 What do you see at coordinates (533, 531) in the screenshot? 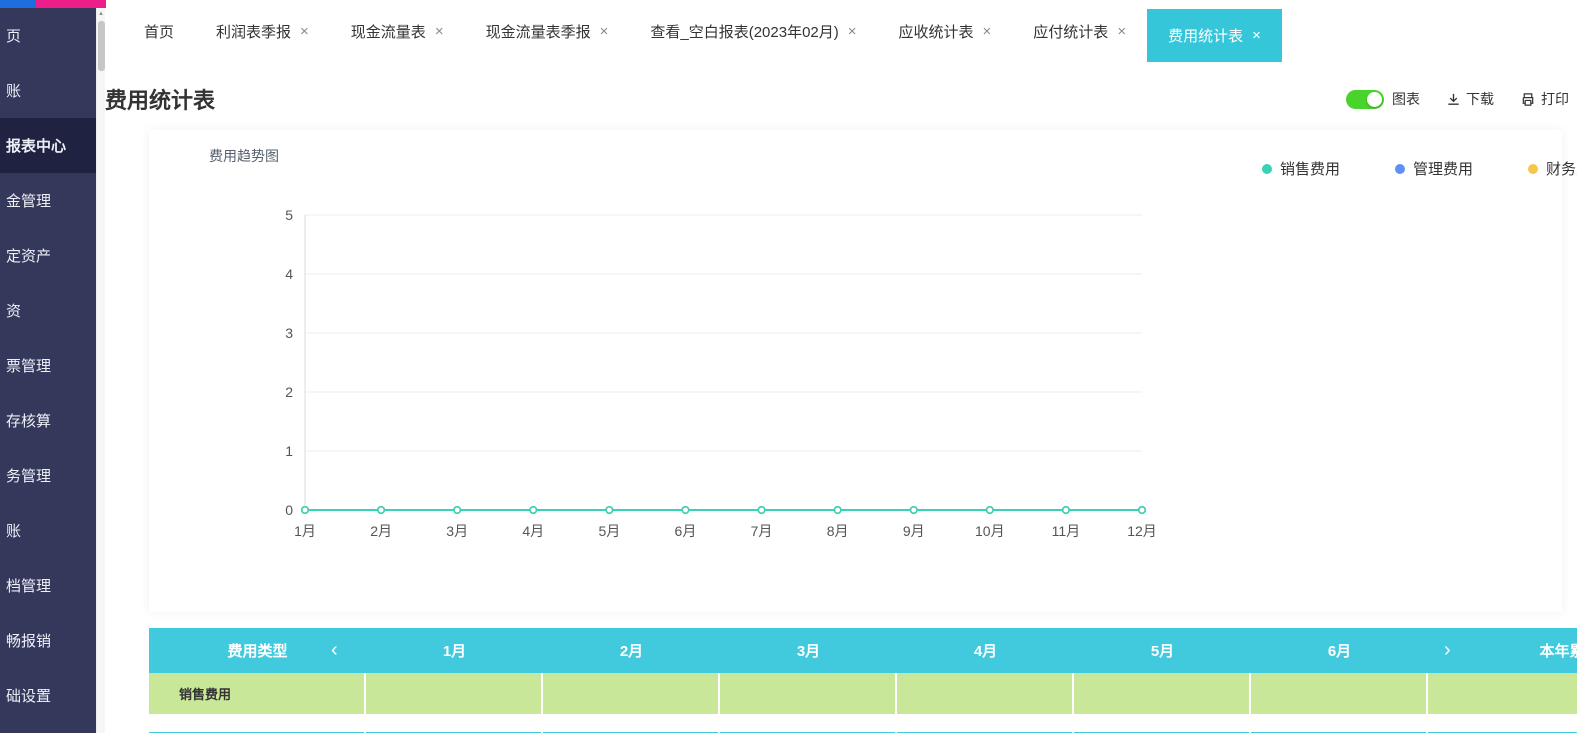
I see `svg-text: 4月` at bounding box center [533, 531].